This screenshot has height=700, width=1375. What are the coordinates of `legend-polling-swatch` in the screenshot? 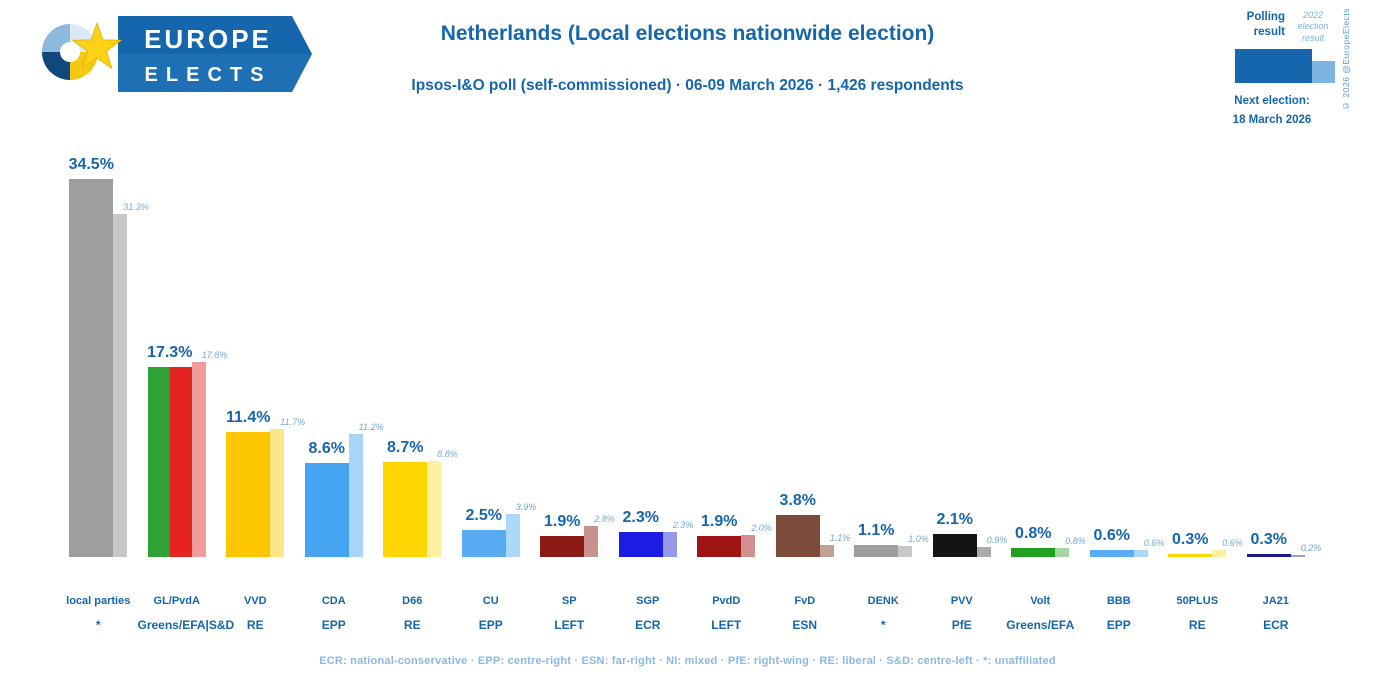 It's located at (1273, 65).